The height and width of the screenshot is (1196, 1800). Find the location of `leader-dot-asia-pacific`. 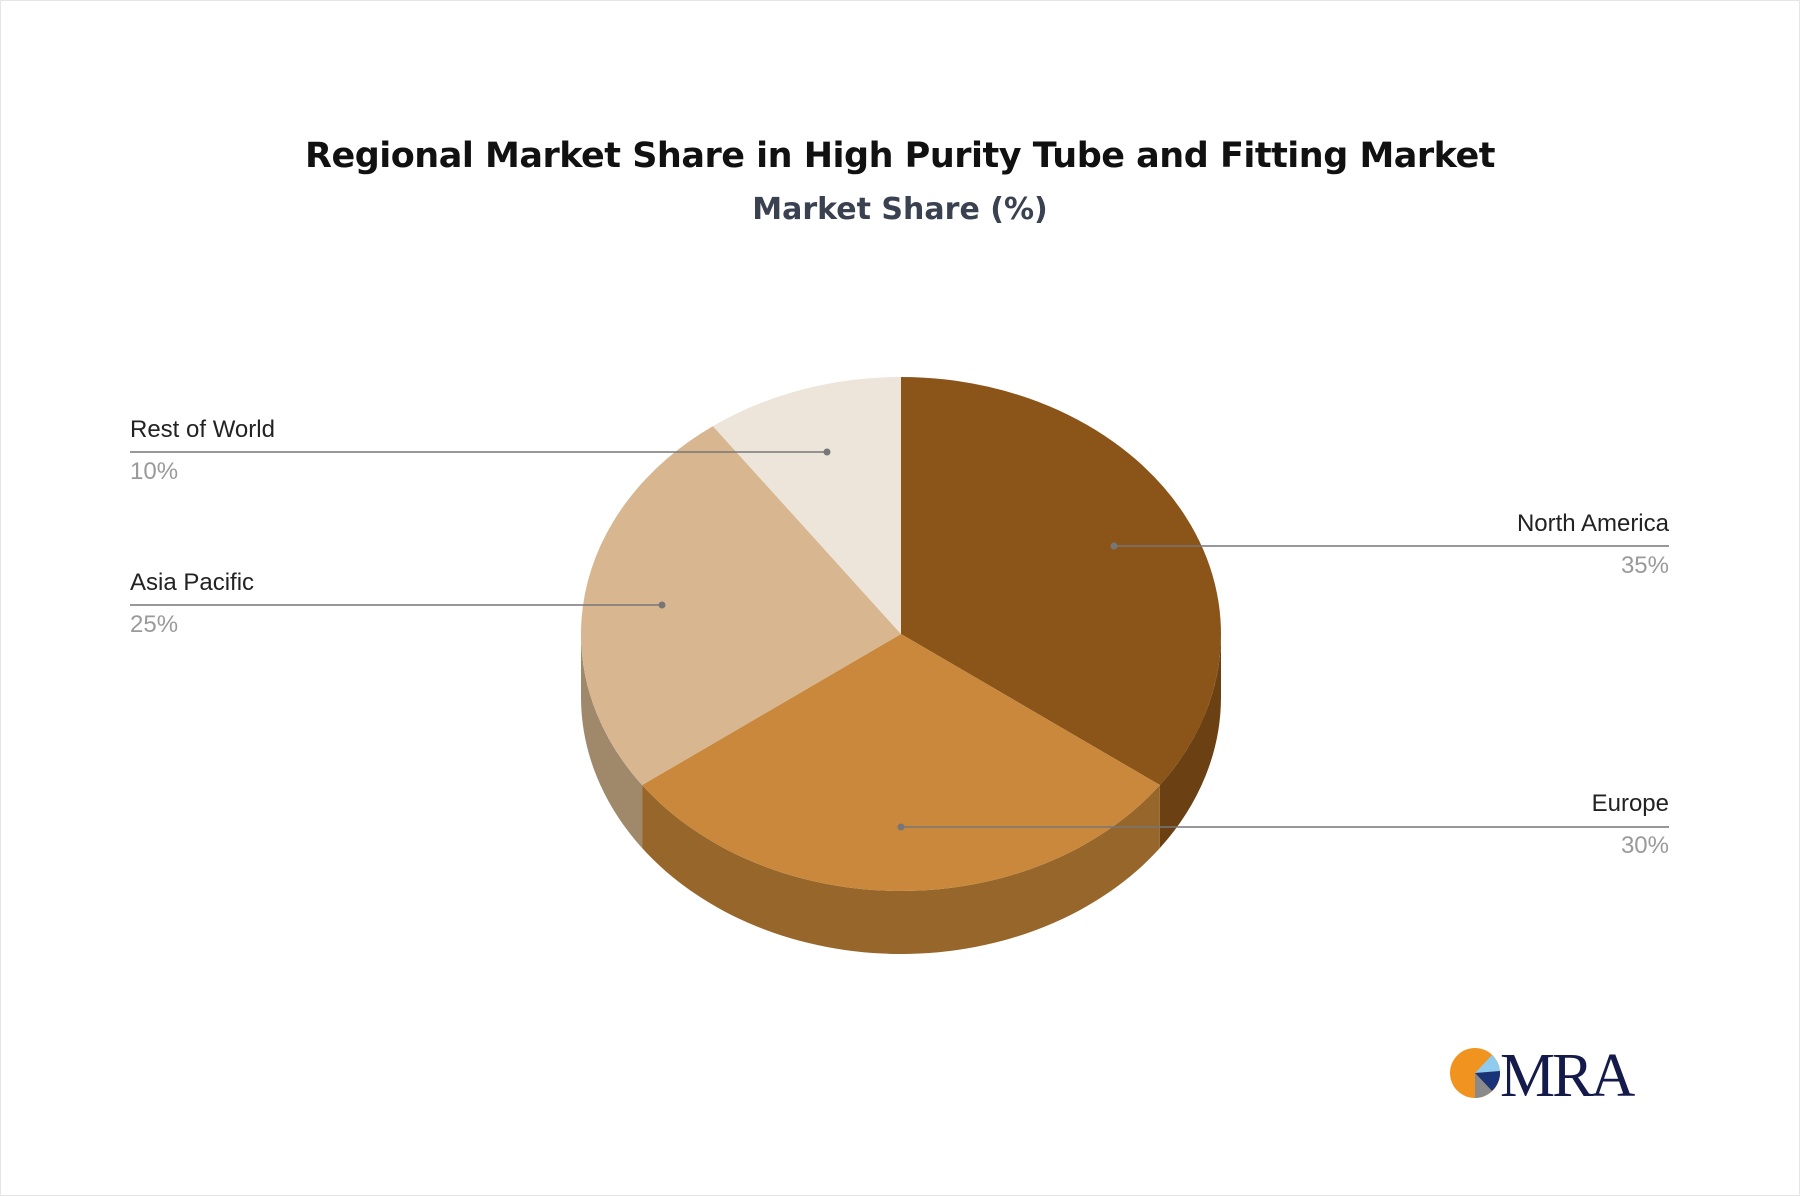

leader-dot-asia-pacific is located at coordinates (662, 605).